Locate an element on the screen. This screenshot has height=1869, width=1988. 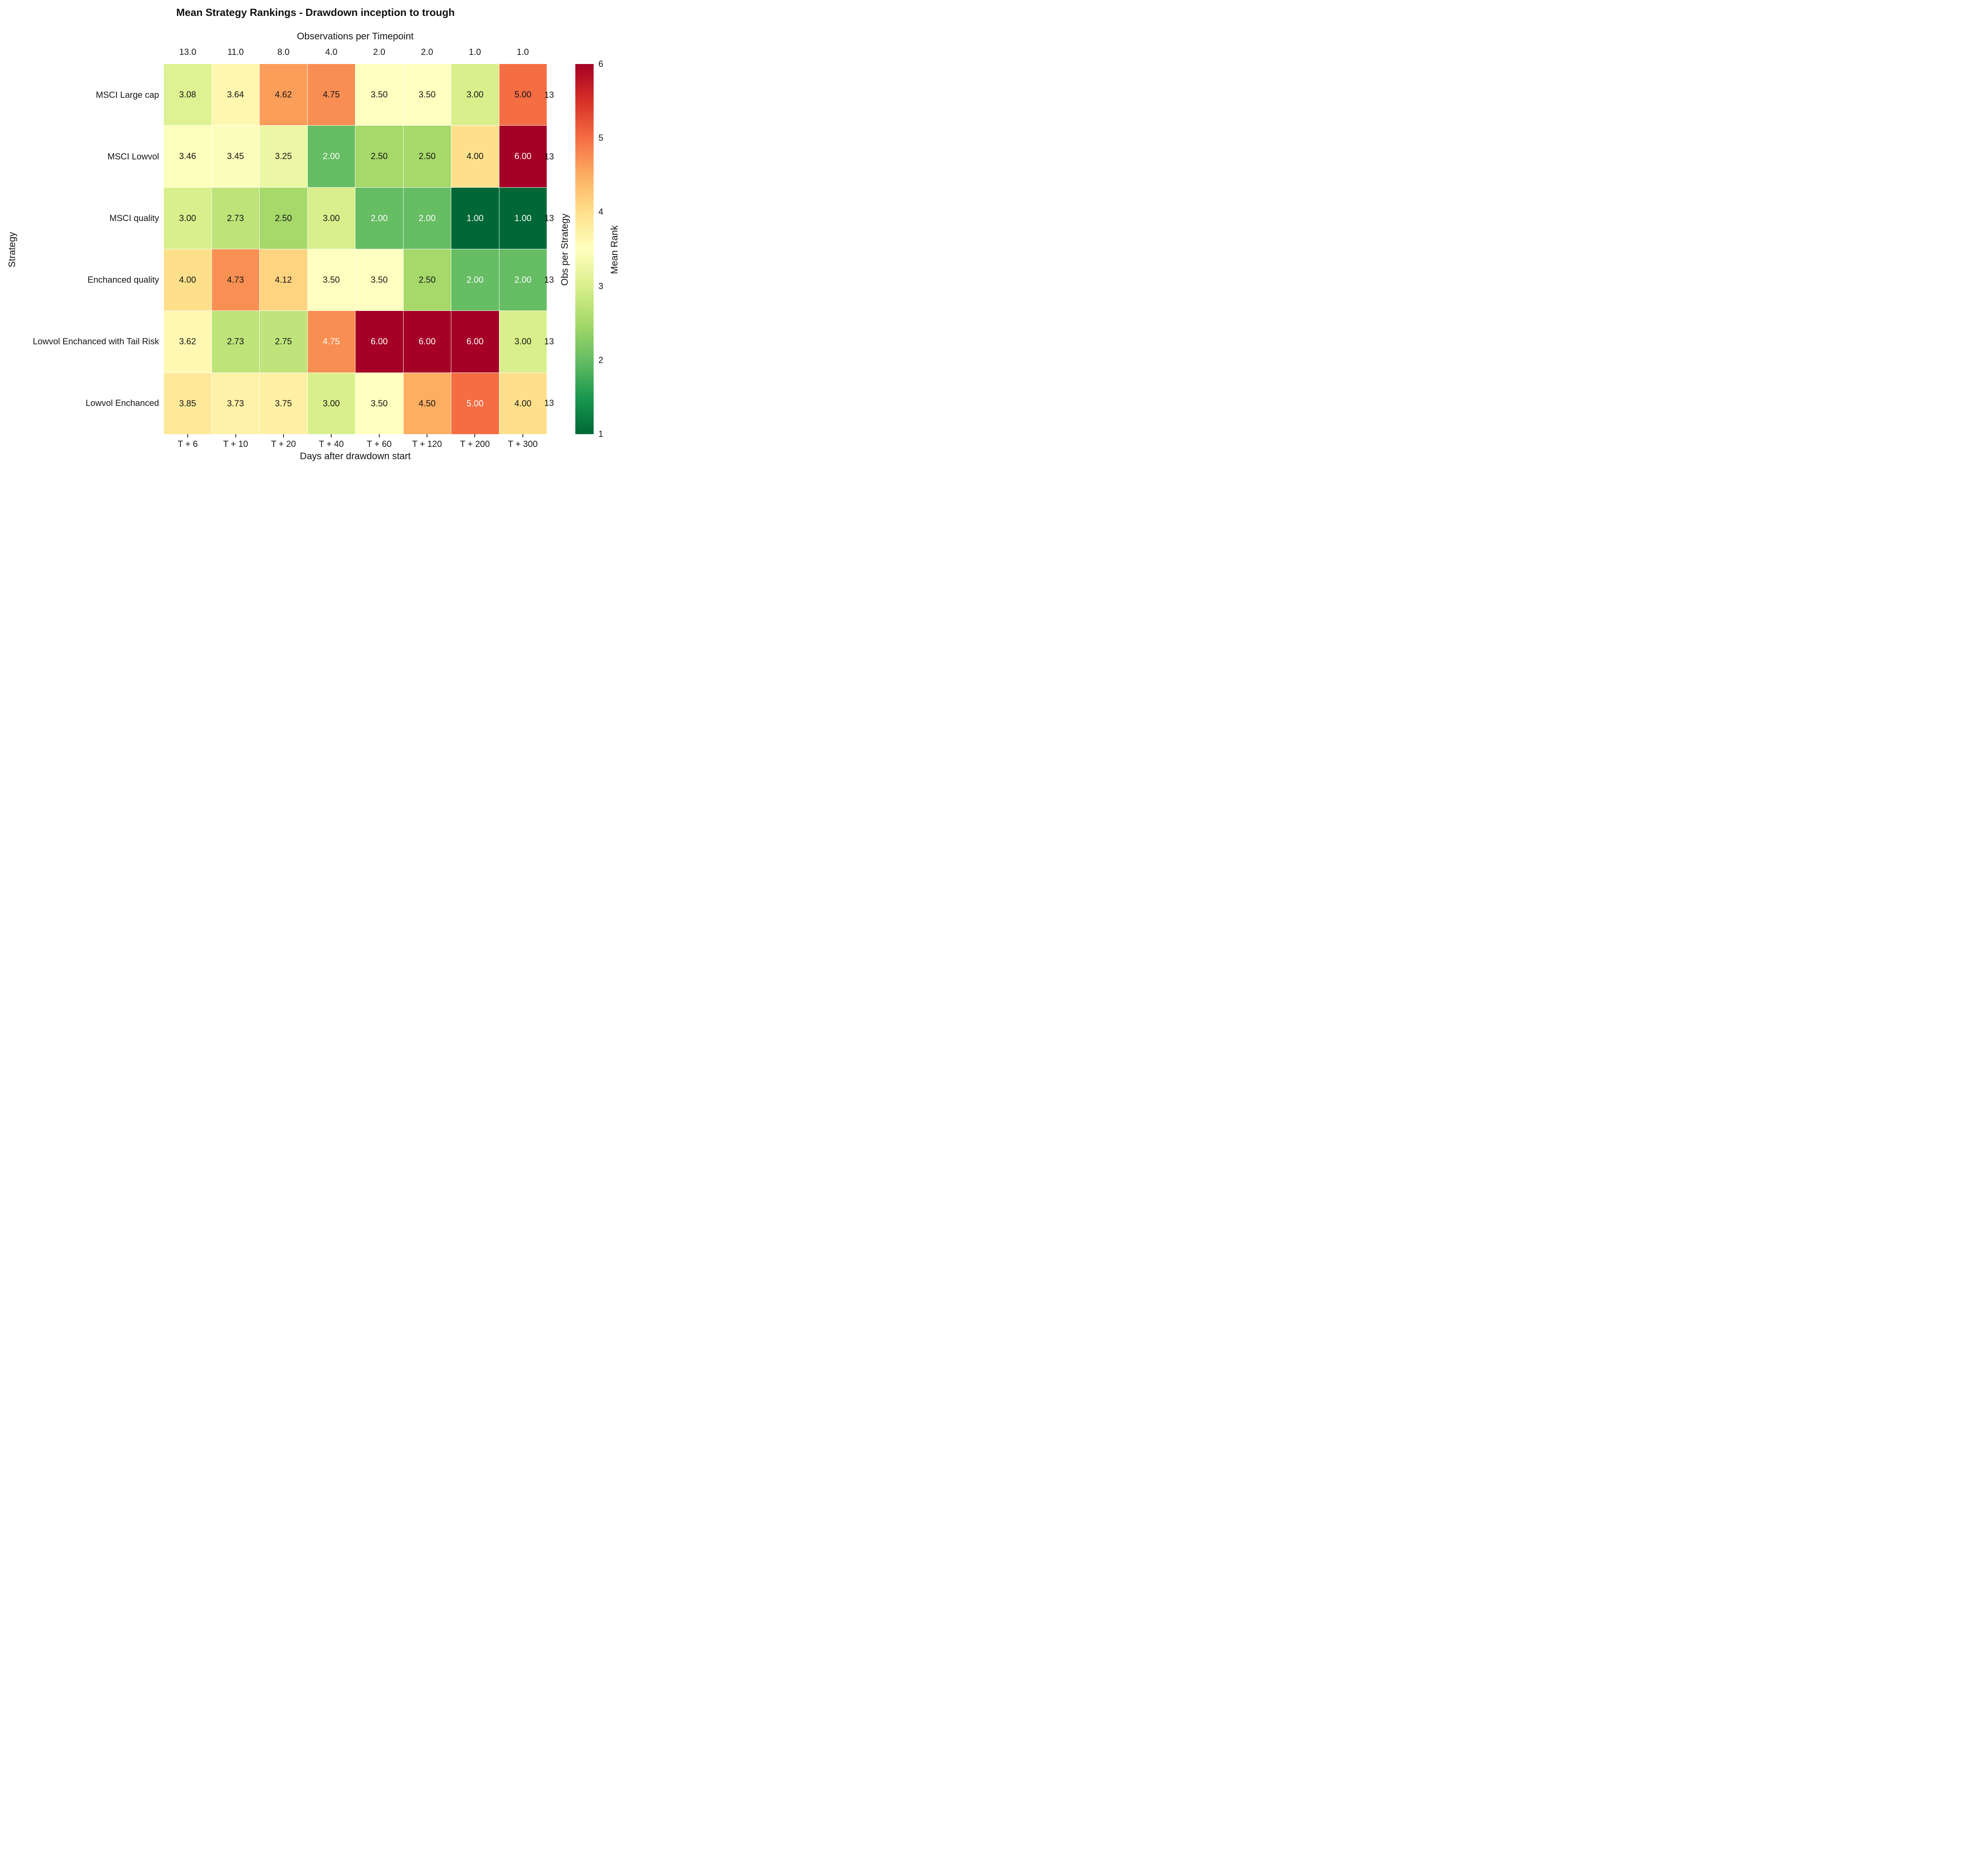
heatmap-cell-value: 3.85 is located at coordinates (187, 403).